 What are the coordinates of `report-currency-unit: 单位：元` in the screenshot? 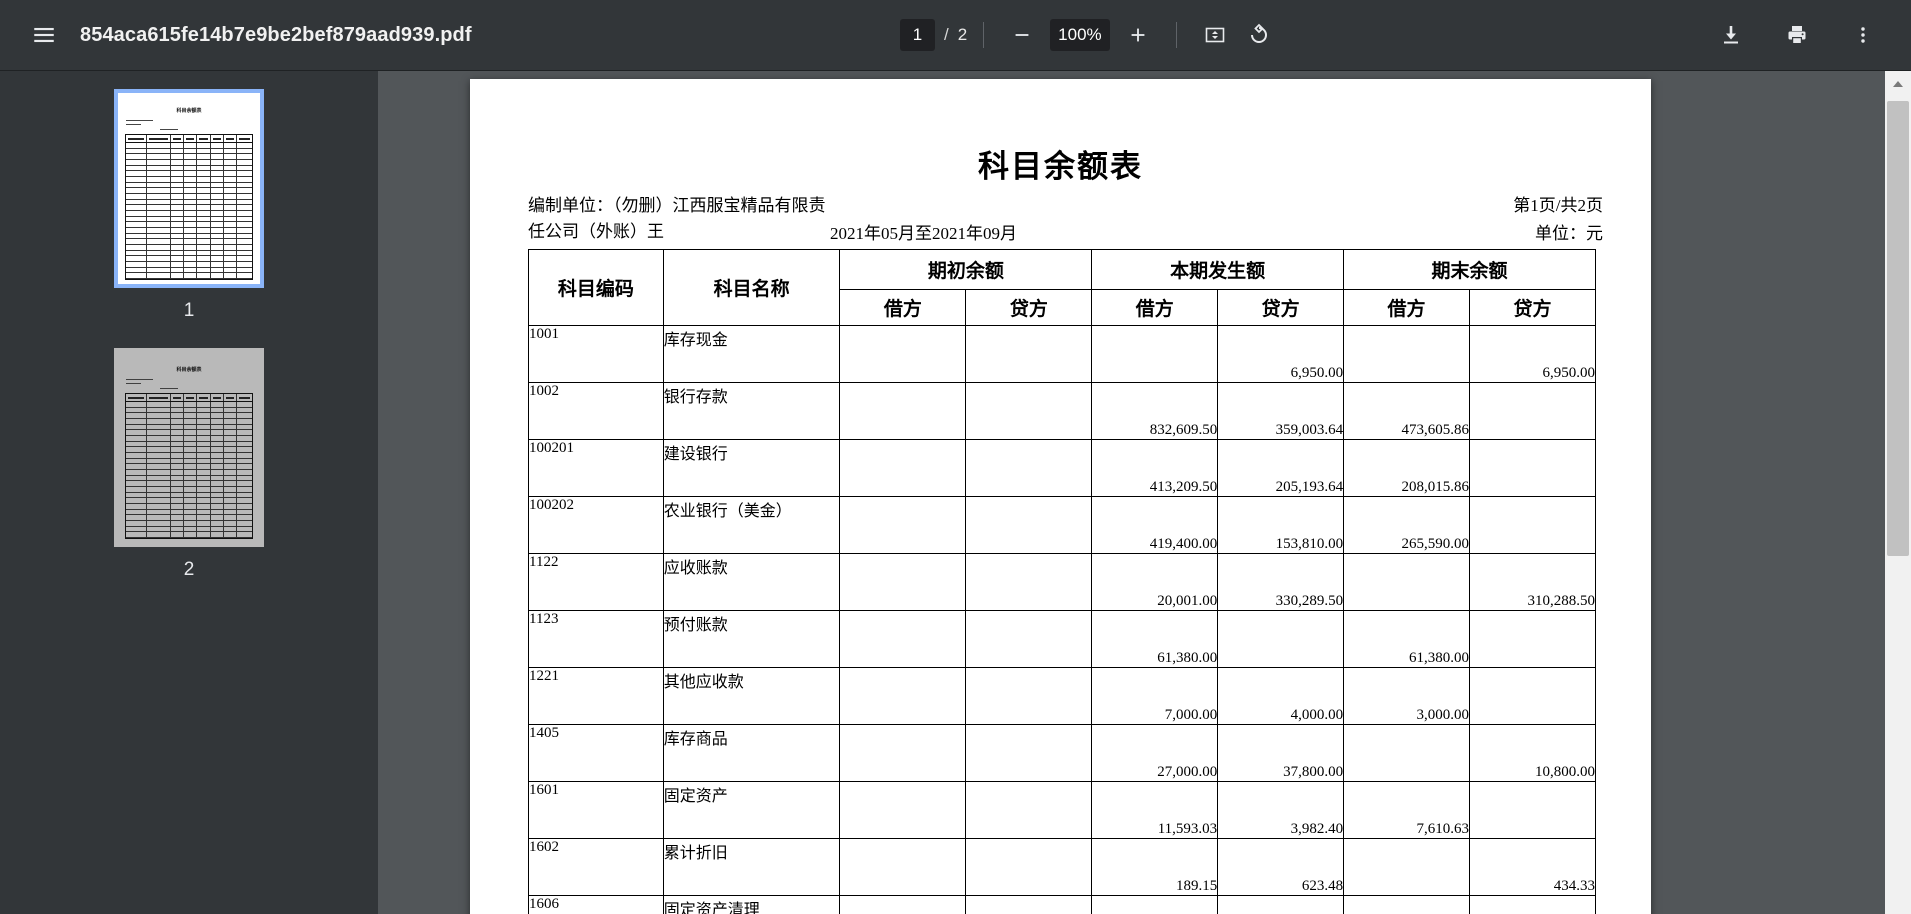 It's located at (1569, 233).